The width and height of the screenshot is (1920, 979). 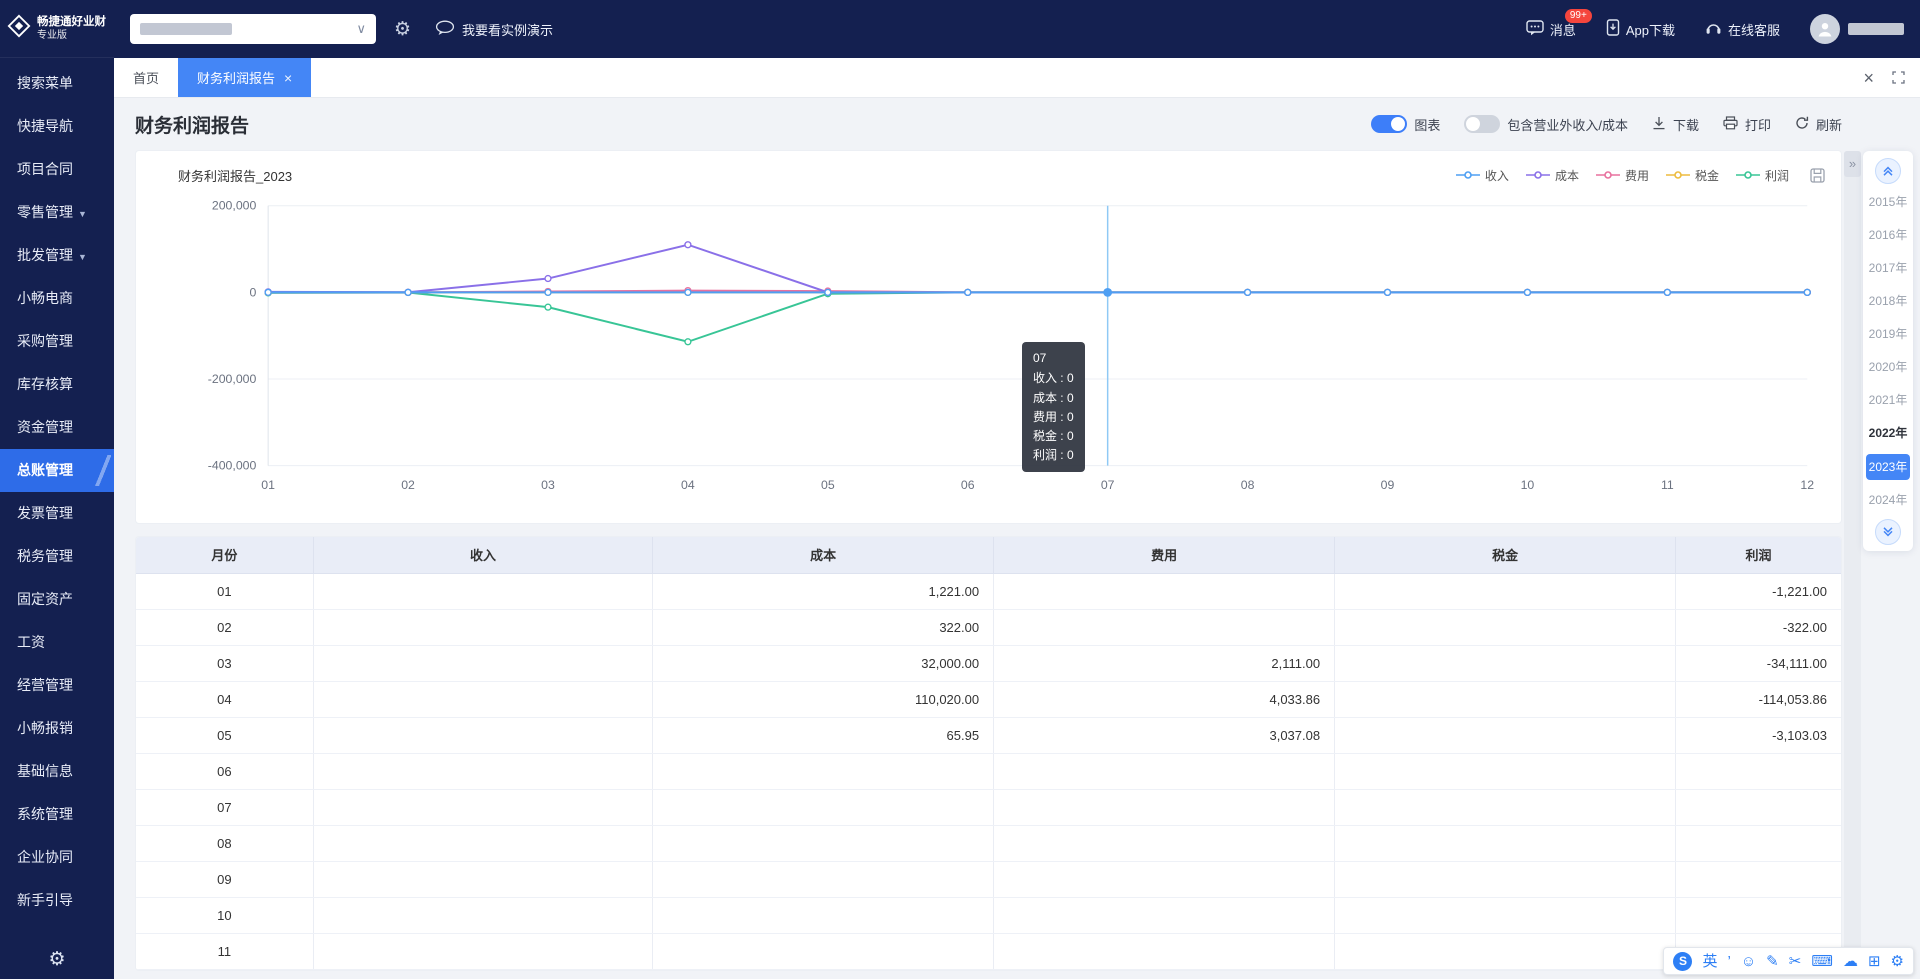 What do you see at coordinates (1659, 124) in the screenshot?
I see `download-icon` at bounding box center [1659, 124].